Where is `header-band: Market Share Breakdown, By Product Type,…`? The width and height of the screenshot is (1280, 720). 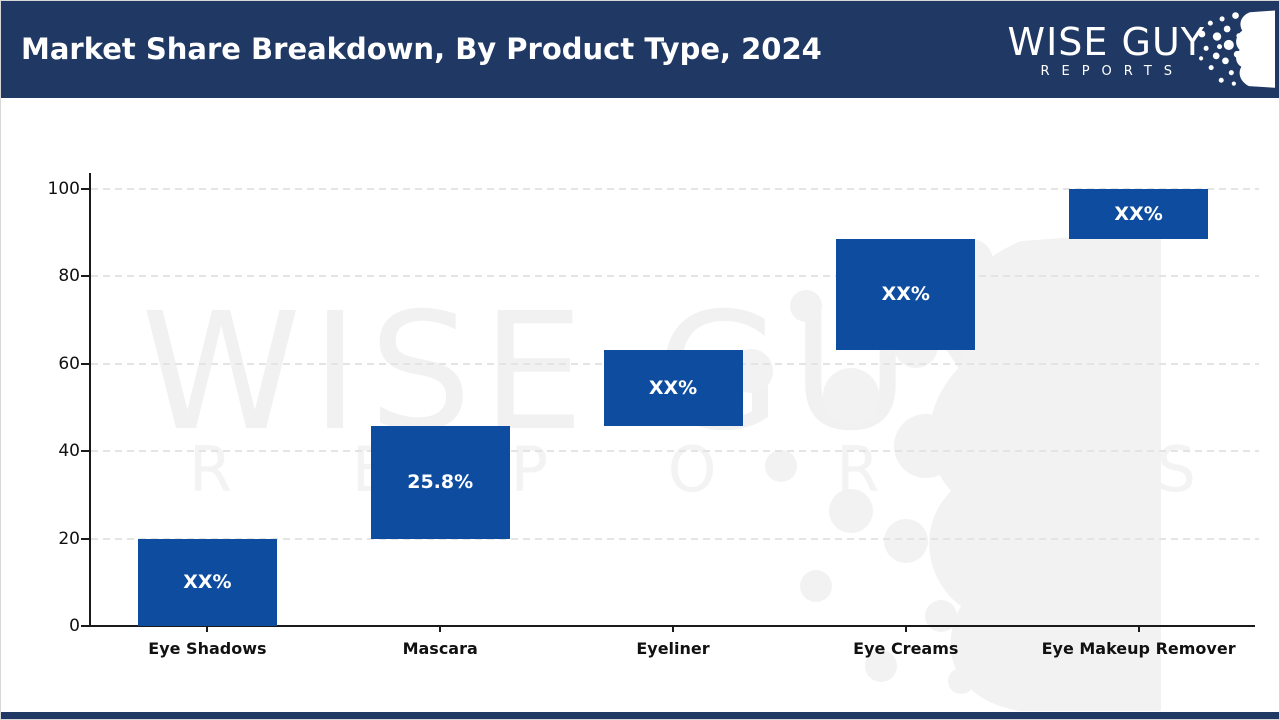
header-band: Market Share Breakdown, By Product Type,… is located at coordinates (640, 49).